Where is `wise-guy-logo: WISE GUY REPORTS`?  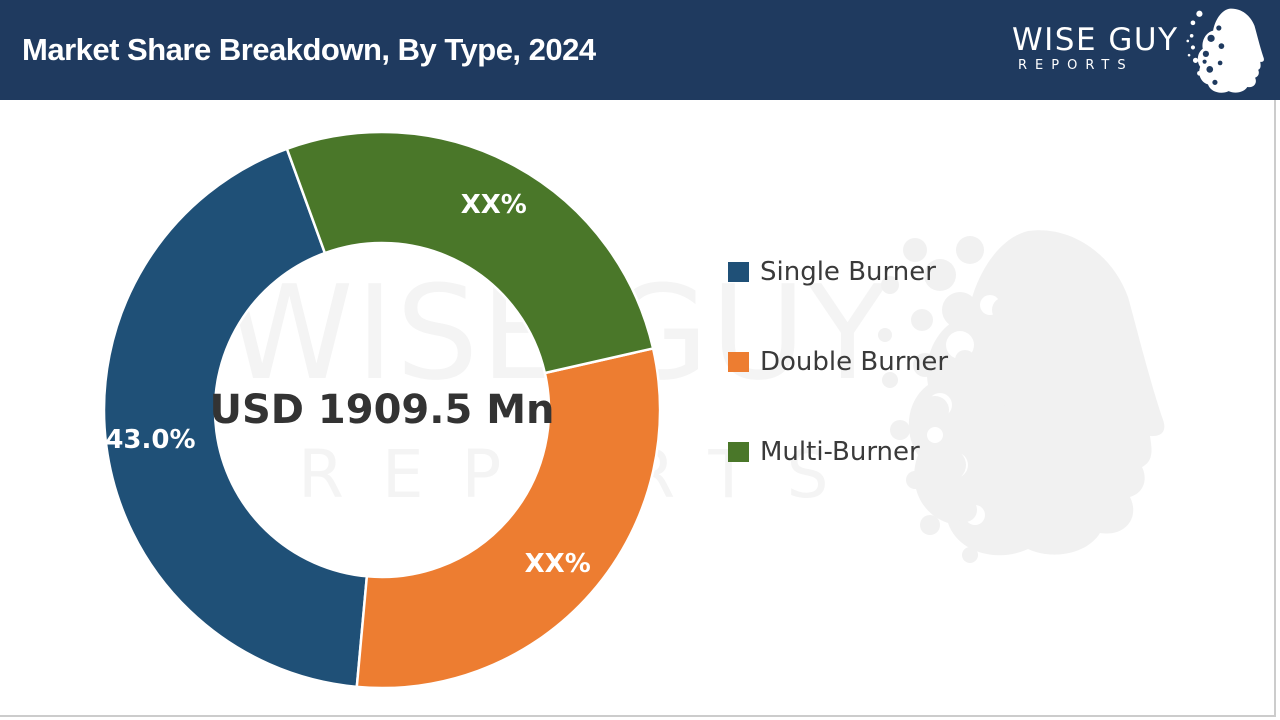 wise-guy-logo: WISE GUY REPORTS is located at coordinates (1138, 50).